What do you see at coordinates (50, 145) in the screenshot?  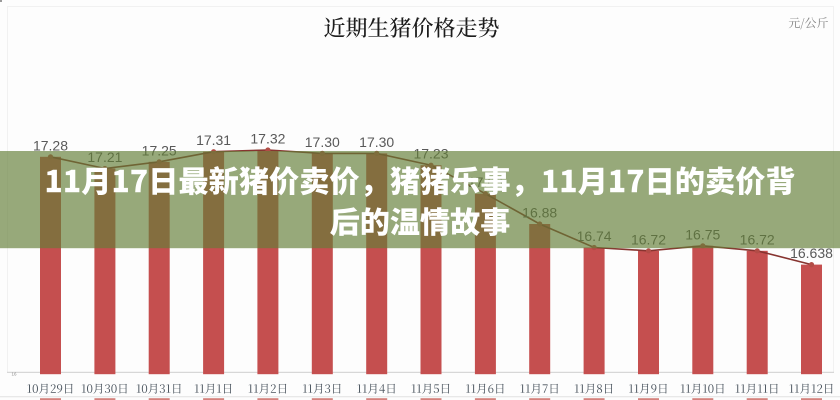 I see `svg-text: 17.28` at bounding box center [50, 145].